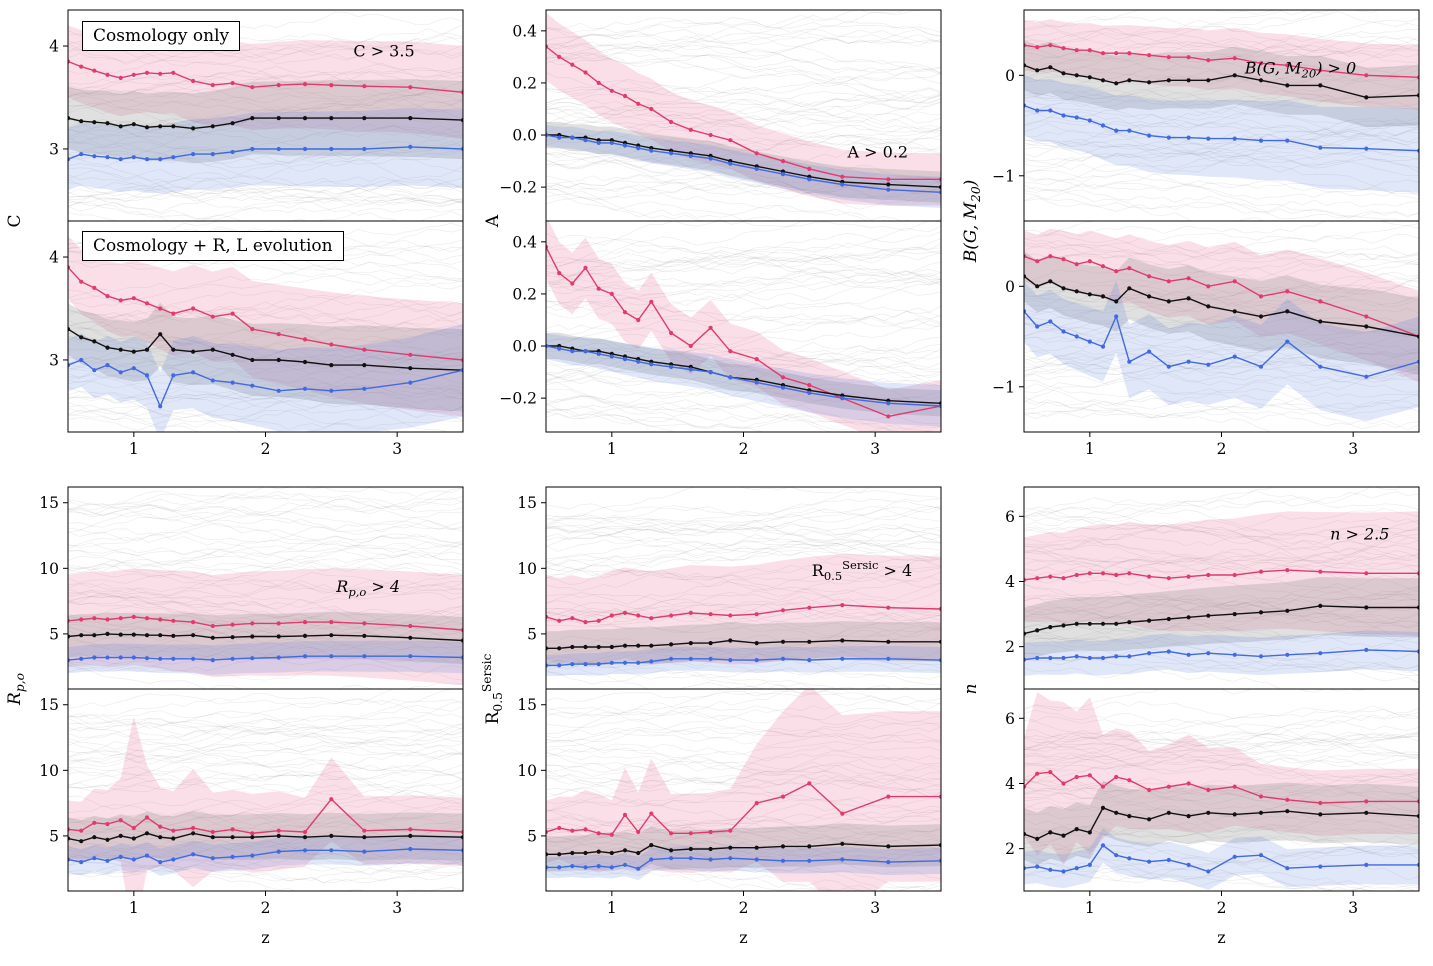 This screenshot has width=1433, height=966. Describe the element at coordinates (875, 908) in the screenshot. I see `x-tick-label: 3` at that location.